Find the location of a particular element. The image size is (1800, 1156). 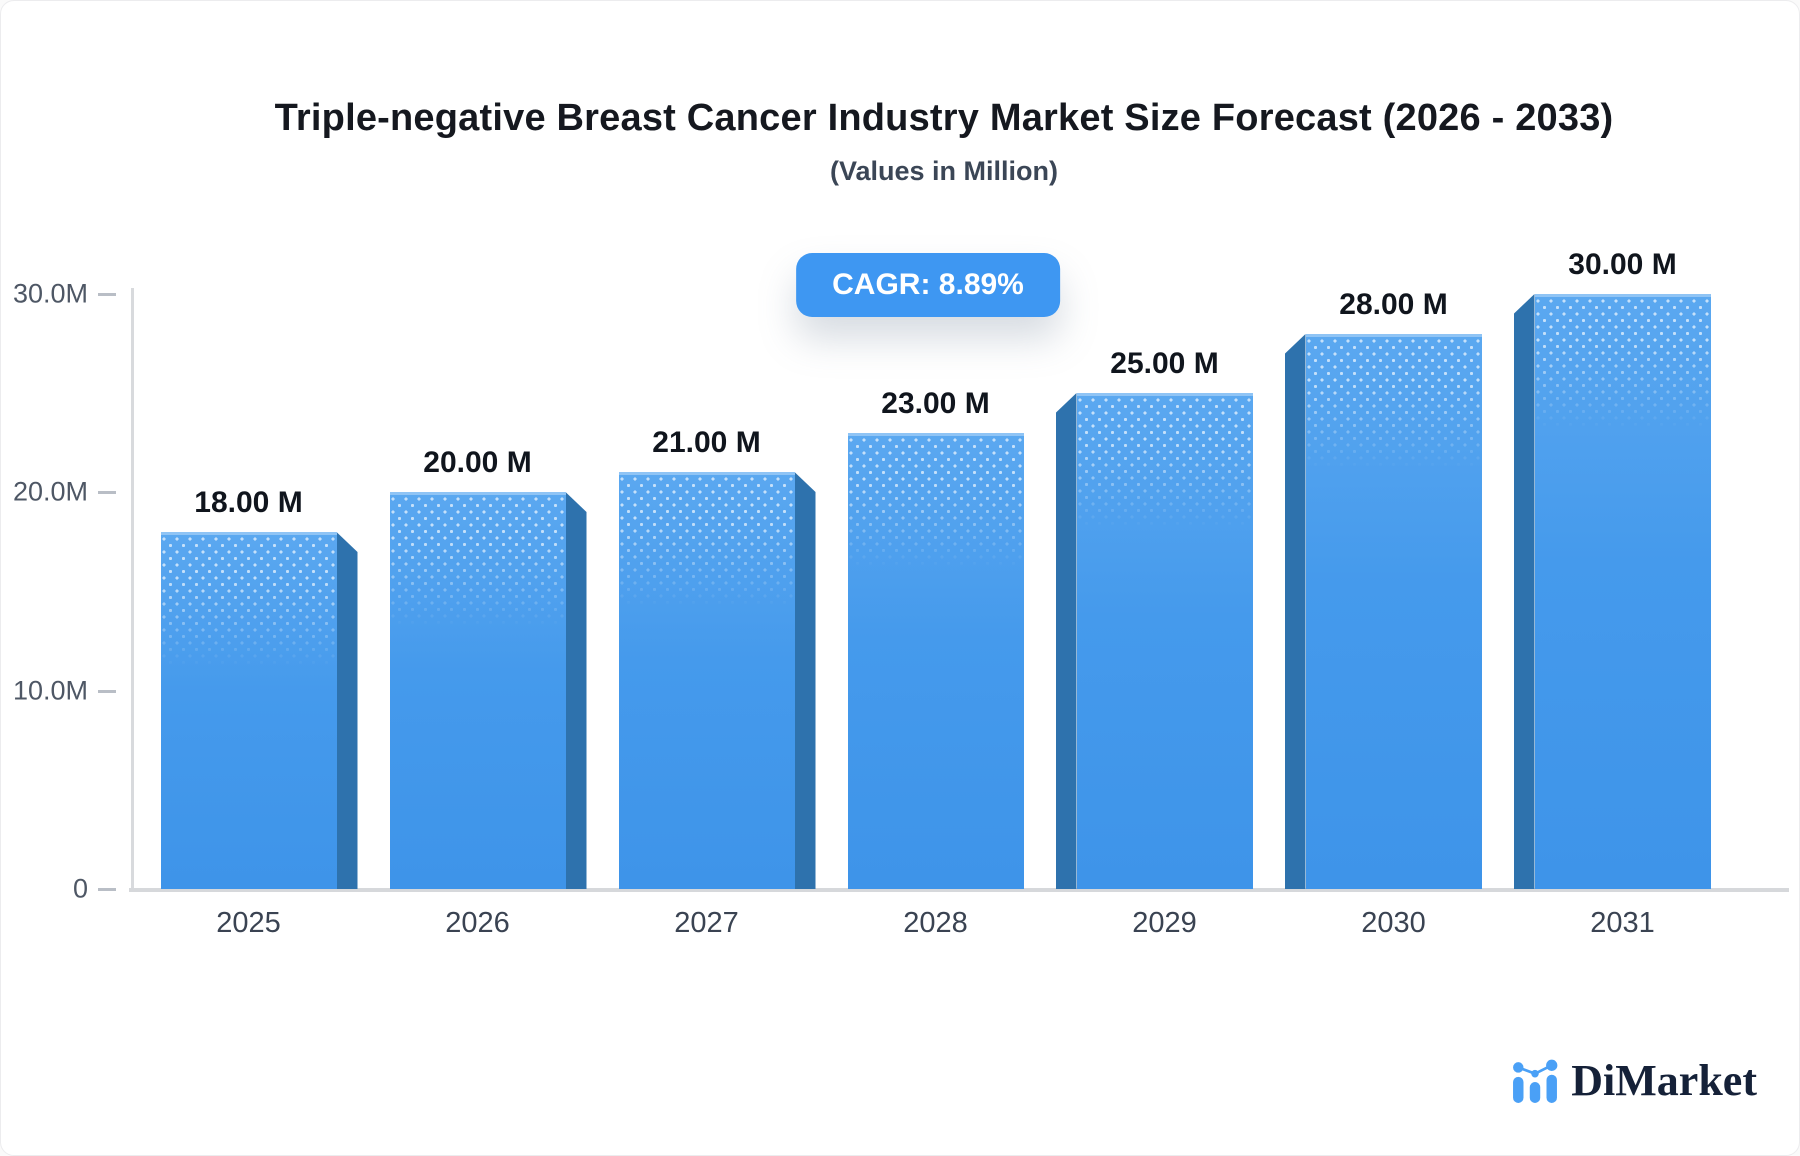

bar-2025: 18.00 M is located at coordinates (259, 687).